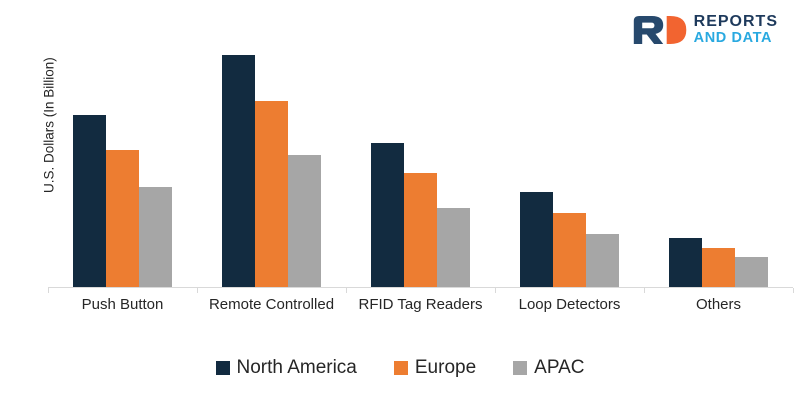 The height and width of the screenshot is (400, 800). Describe the element at coordinates (718, 304) in the screenshot. I see `x-axis-label-others: Others` at that location.